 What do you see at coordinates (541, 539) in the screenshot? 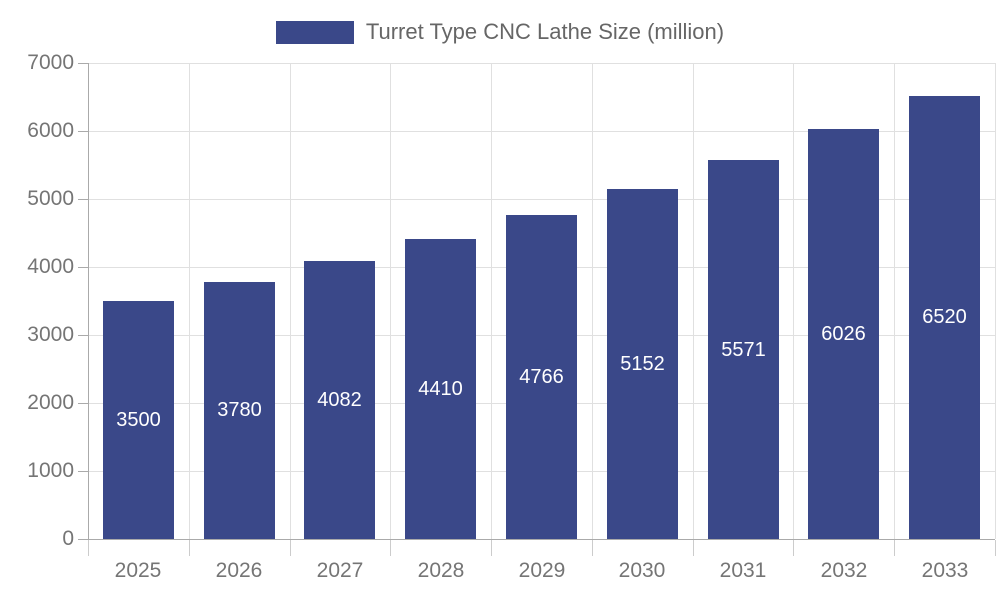
I see `x-axis-line` at bounding box center [541, 539].